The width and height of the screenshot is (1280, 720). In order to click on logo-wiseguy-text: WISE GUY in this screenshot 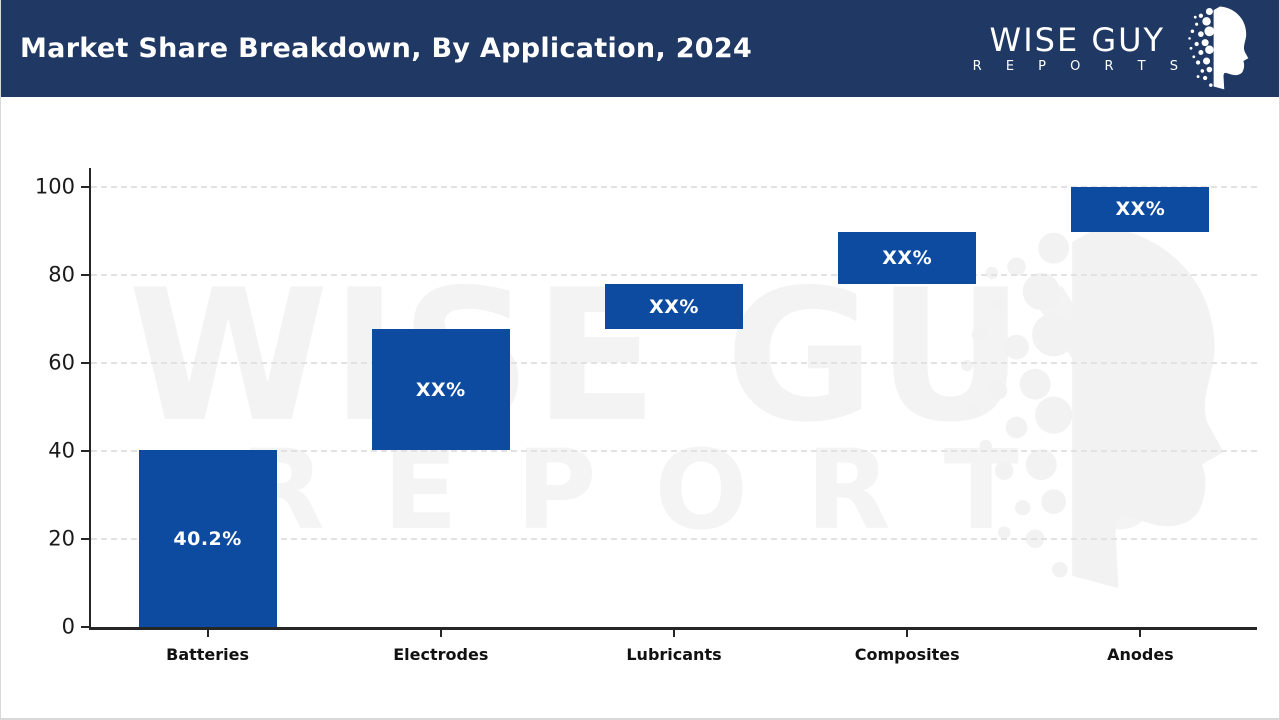, I will do `click(1077, 40)`.